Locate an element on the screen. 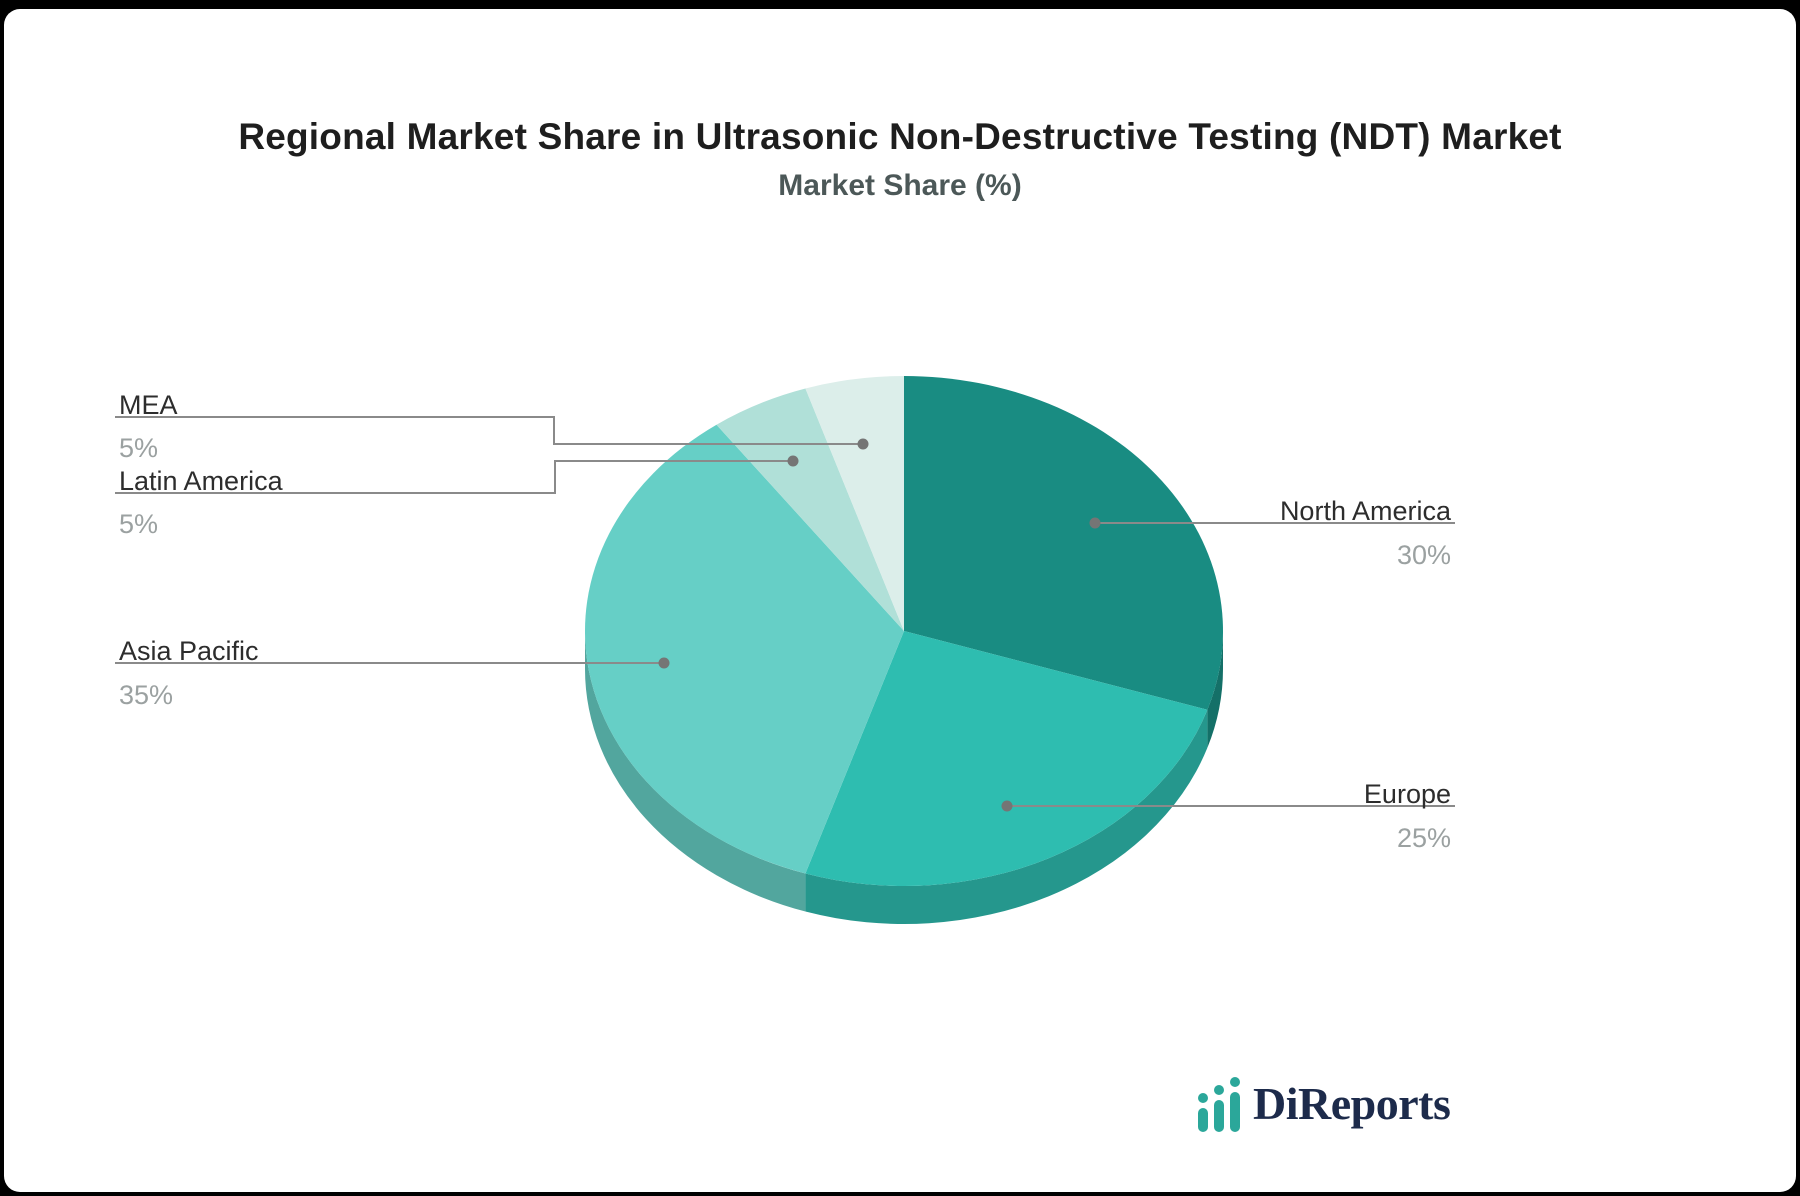 The width and height of the screenshot is (1800, 1196). direports-logo: DiReports is located at coordinates (1324, 1104).